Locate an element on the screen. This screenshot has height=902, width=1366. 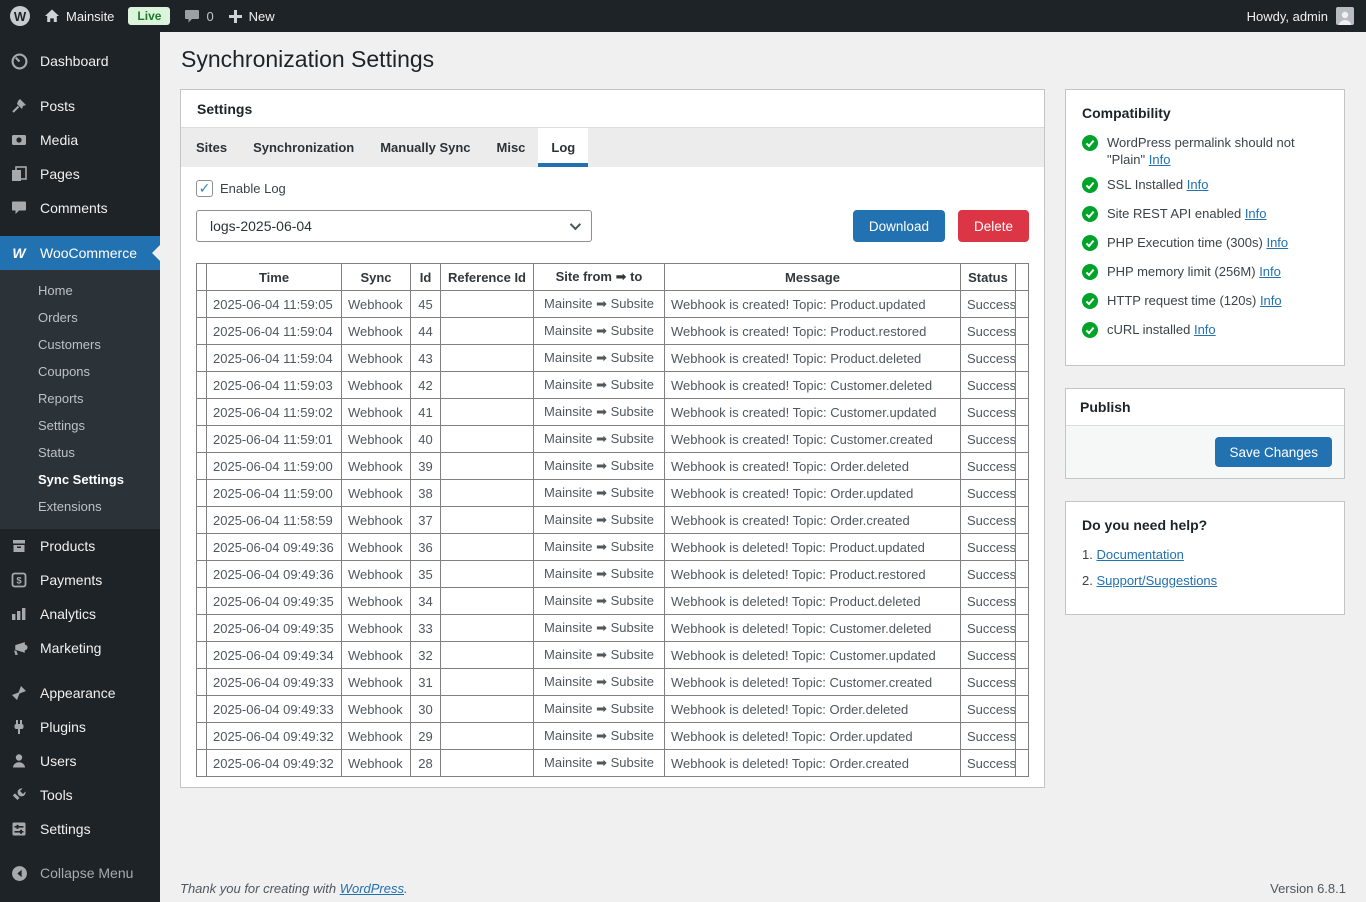
tab-manually-sync: Manually Sync is located at coordinates (425, 147).